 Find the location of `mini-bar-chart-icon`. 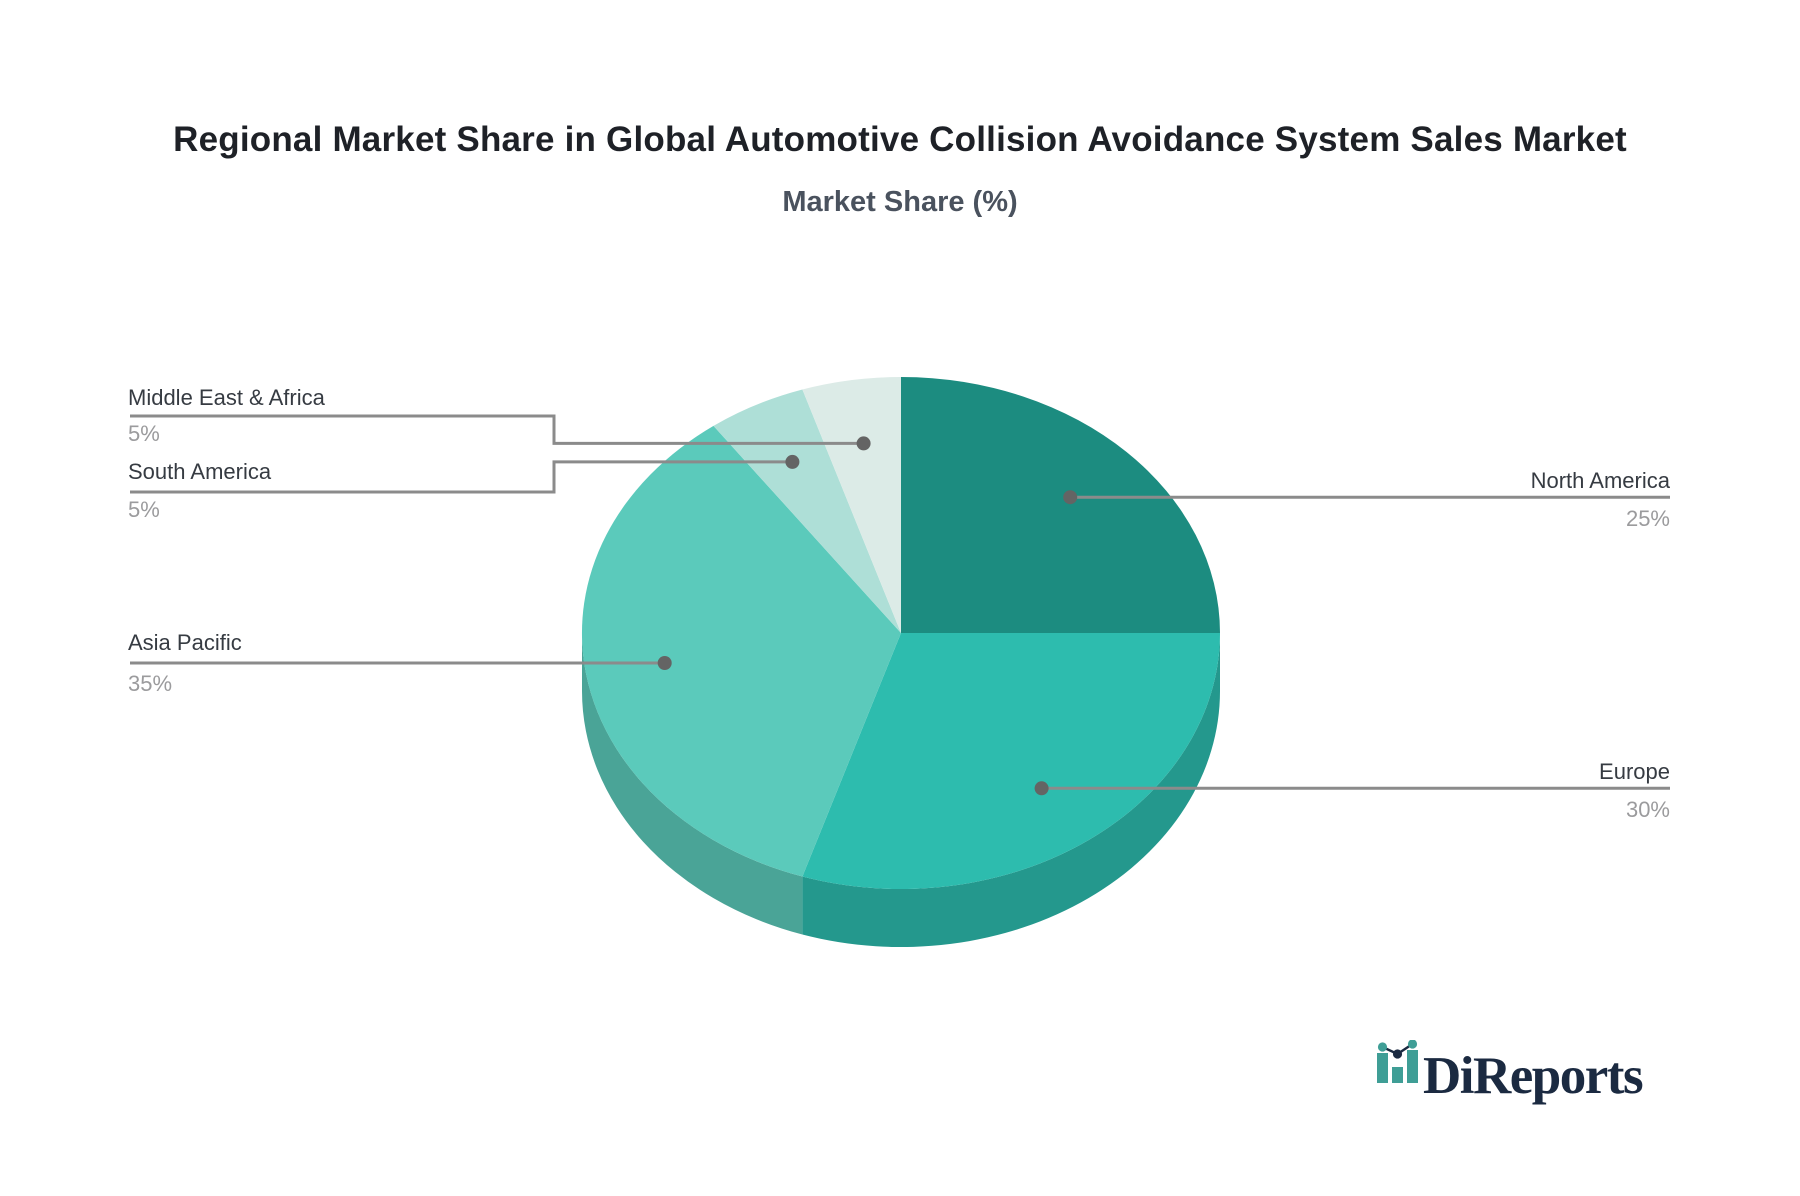

mini-bar-chart-icon is located at coordinates (1397, 1061).